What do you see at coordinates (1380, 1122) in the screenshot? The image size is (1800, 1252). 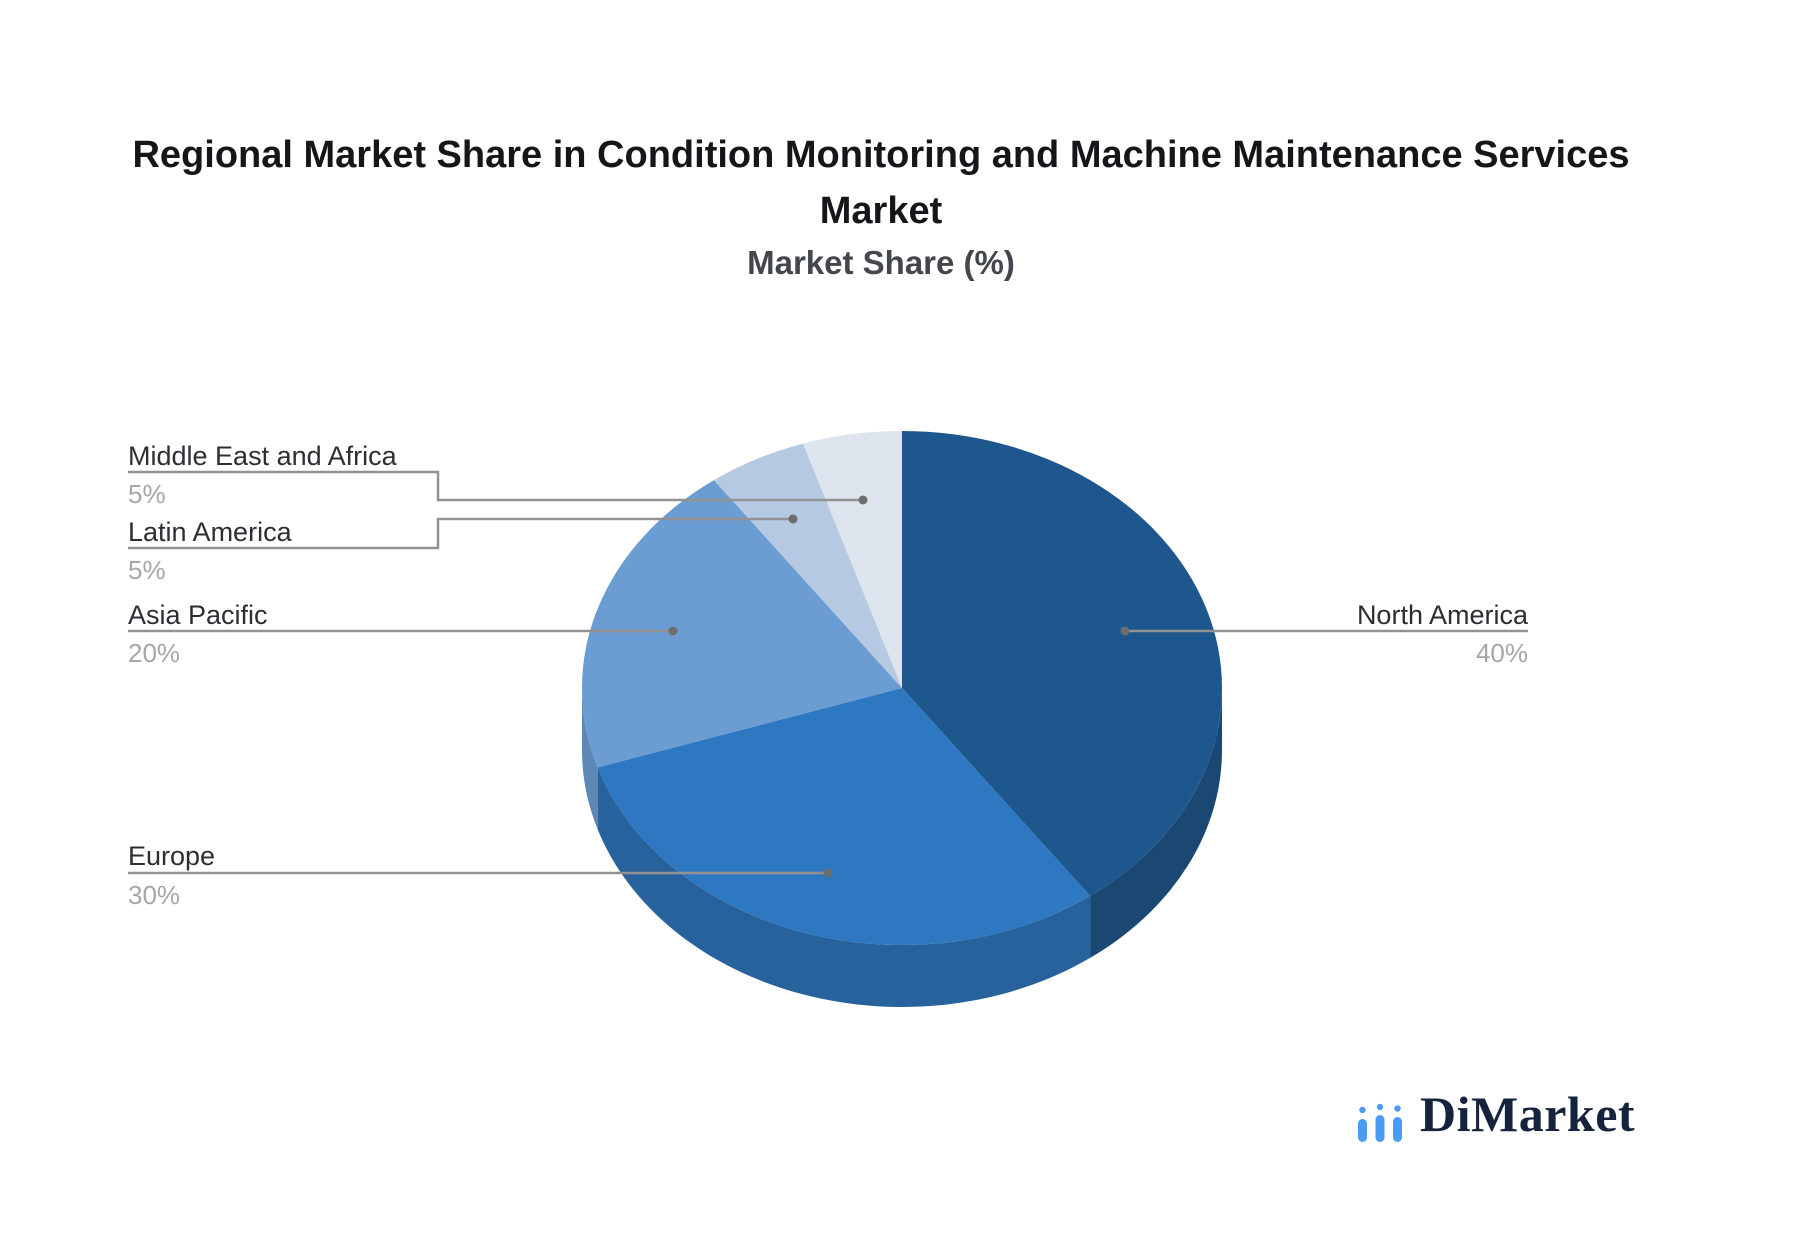 I see `bar-chart-icon` at bounding box center [1380, 1122].